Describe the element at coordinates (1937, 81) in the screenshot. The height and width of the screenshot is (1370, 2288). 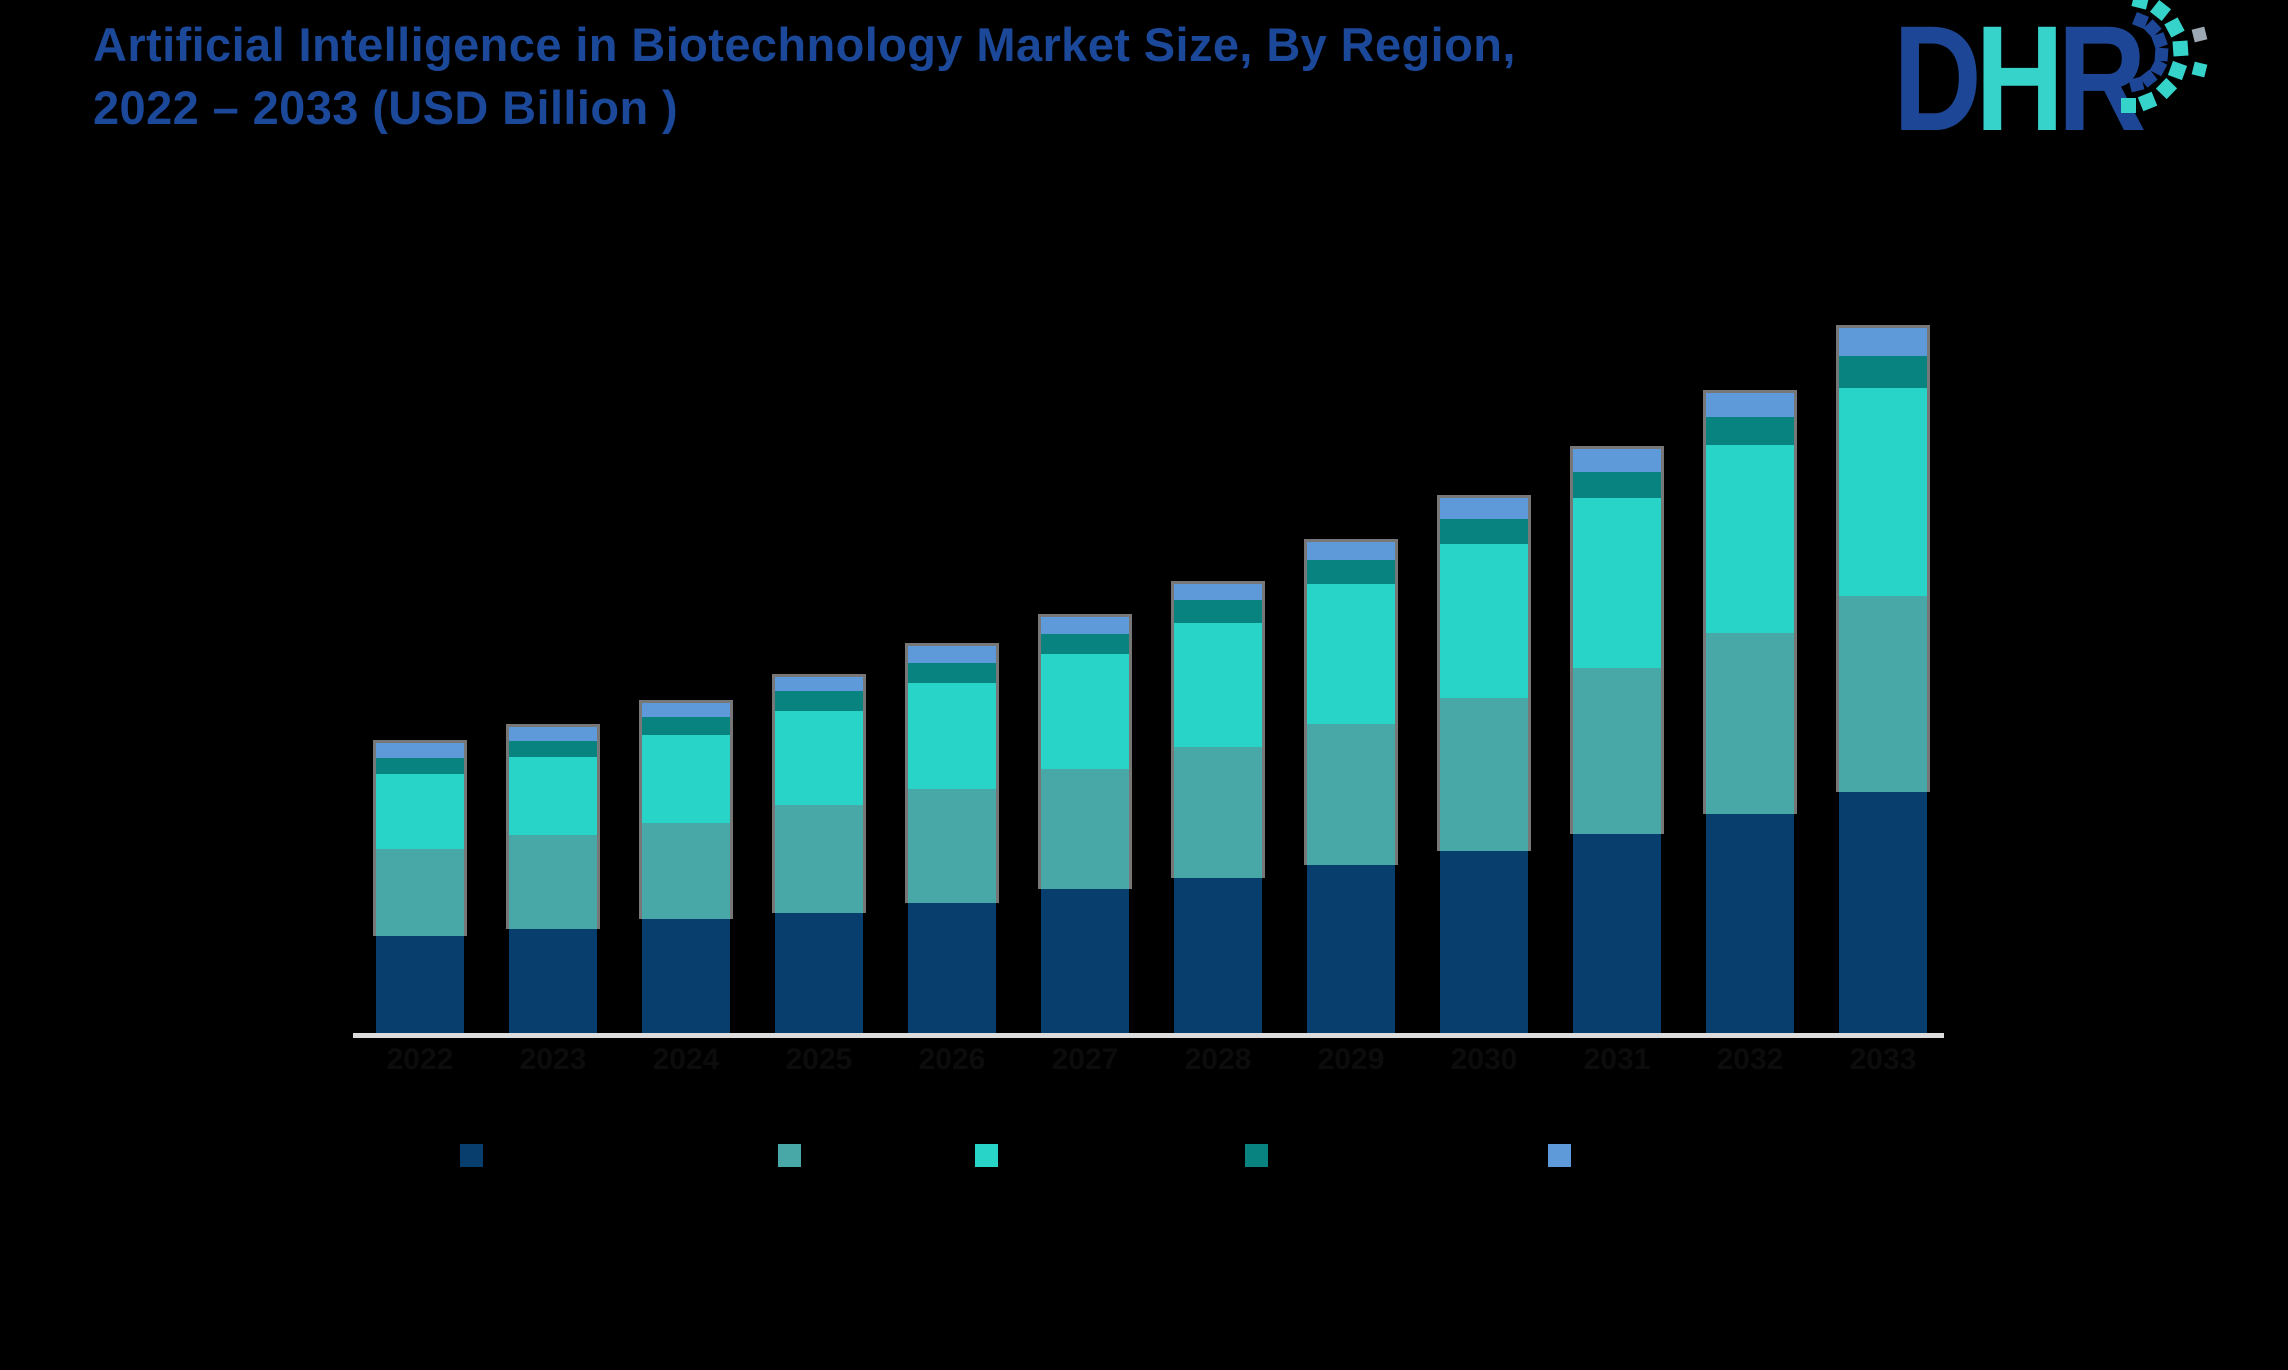
I see `logo-letter-d: D` at that location.